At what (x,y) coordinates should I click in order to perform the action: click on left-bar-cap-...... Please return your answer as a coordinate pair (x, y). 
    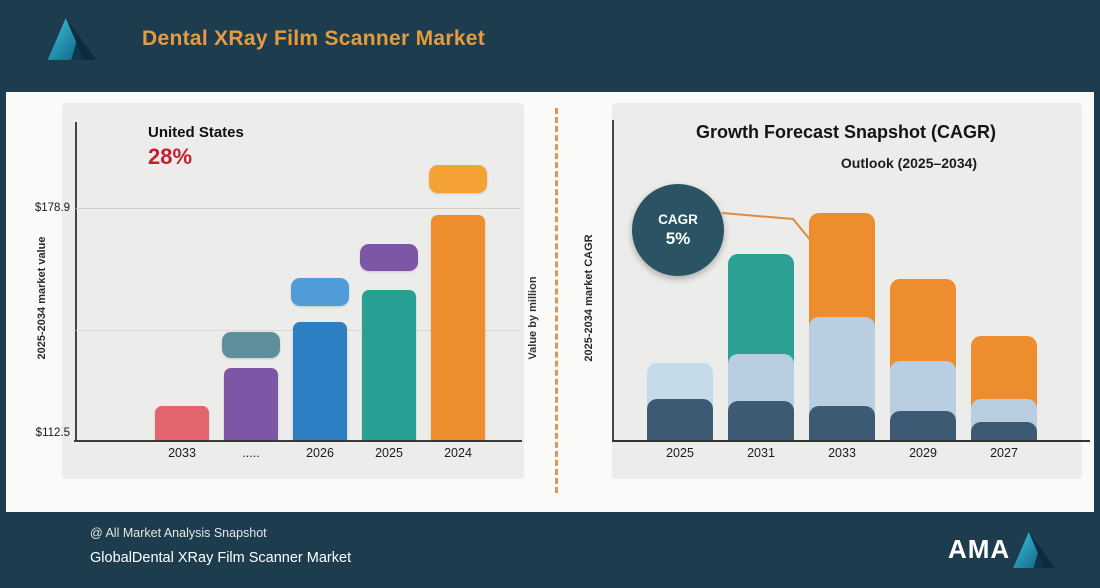
    Looking at the image, I should click on (251, 345).